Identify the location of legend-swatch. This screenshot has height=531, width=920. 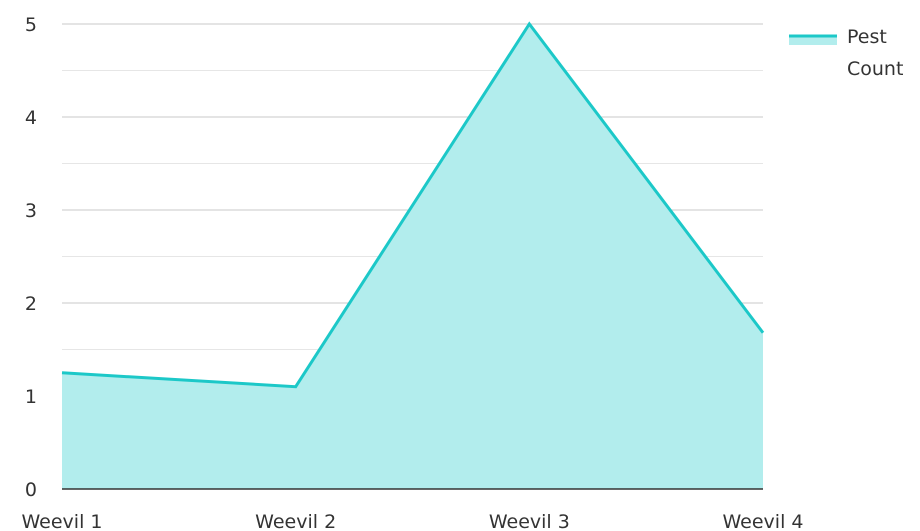
(813, 40).